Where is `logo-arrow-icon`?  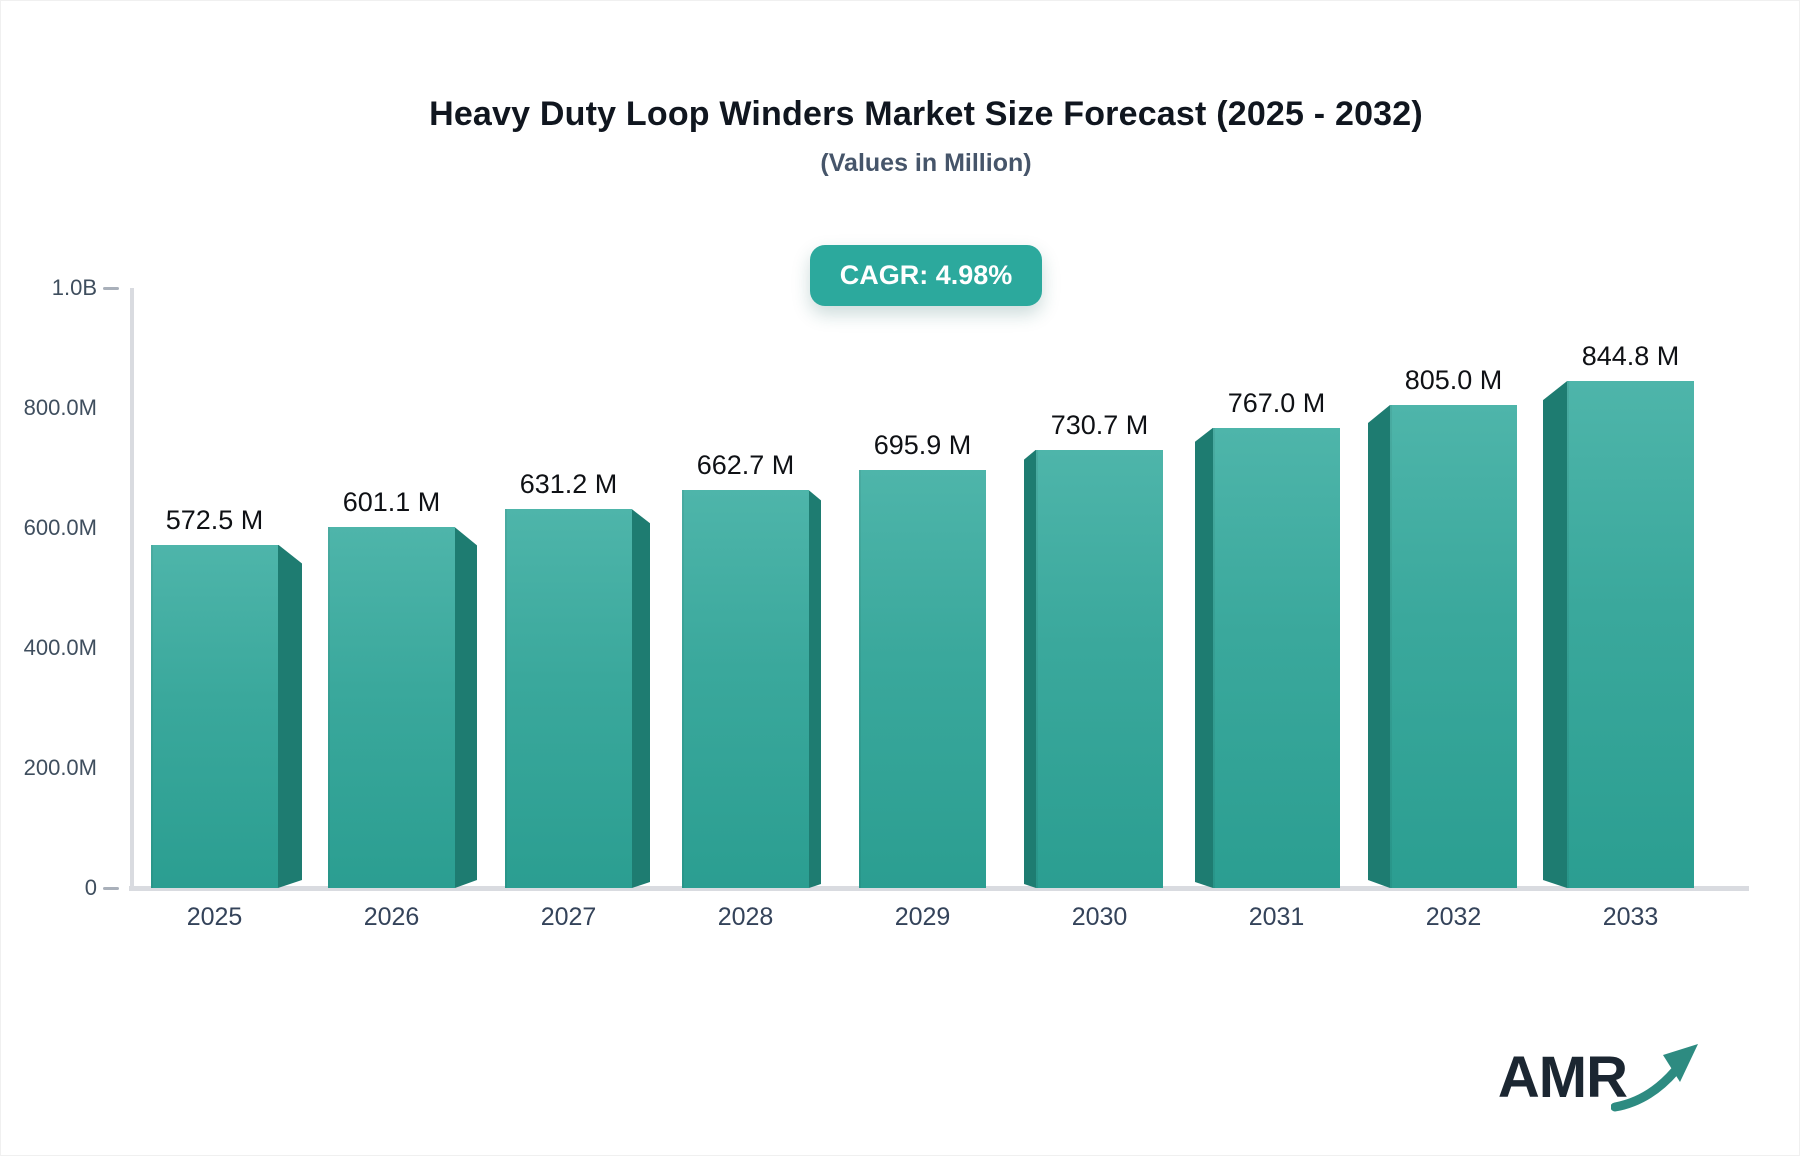
logo-arrow-icon is located at coordinates (1654, 1078).